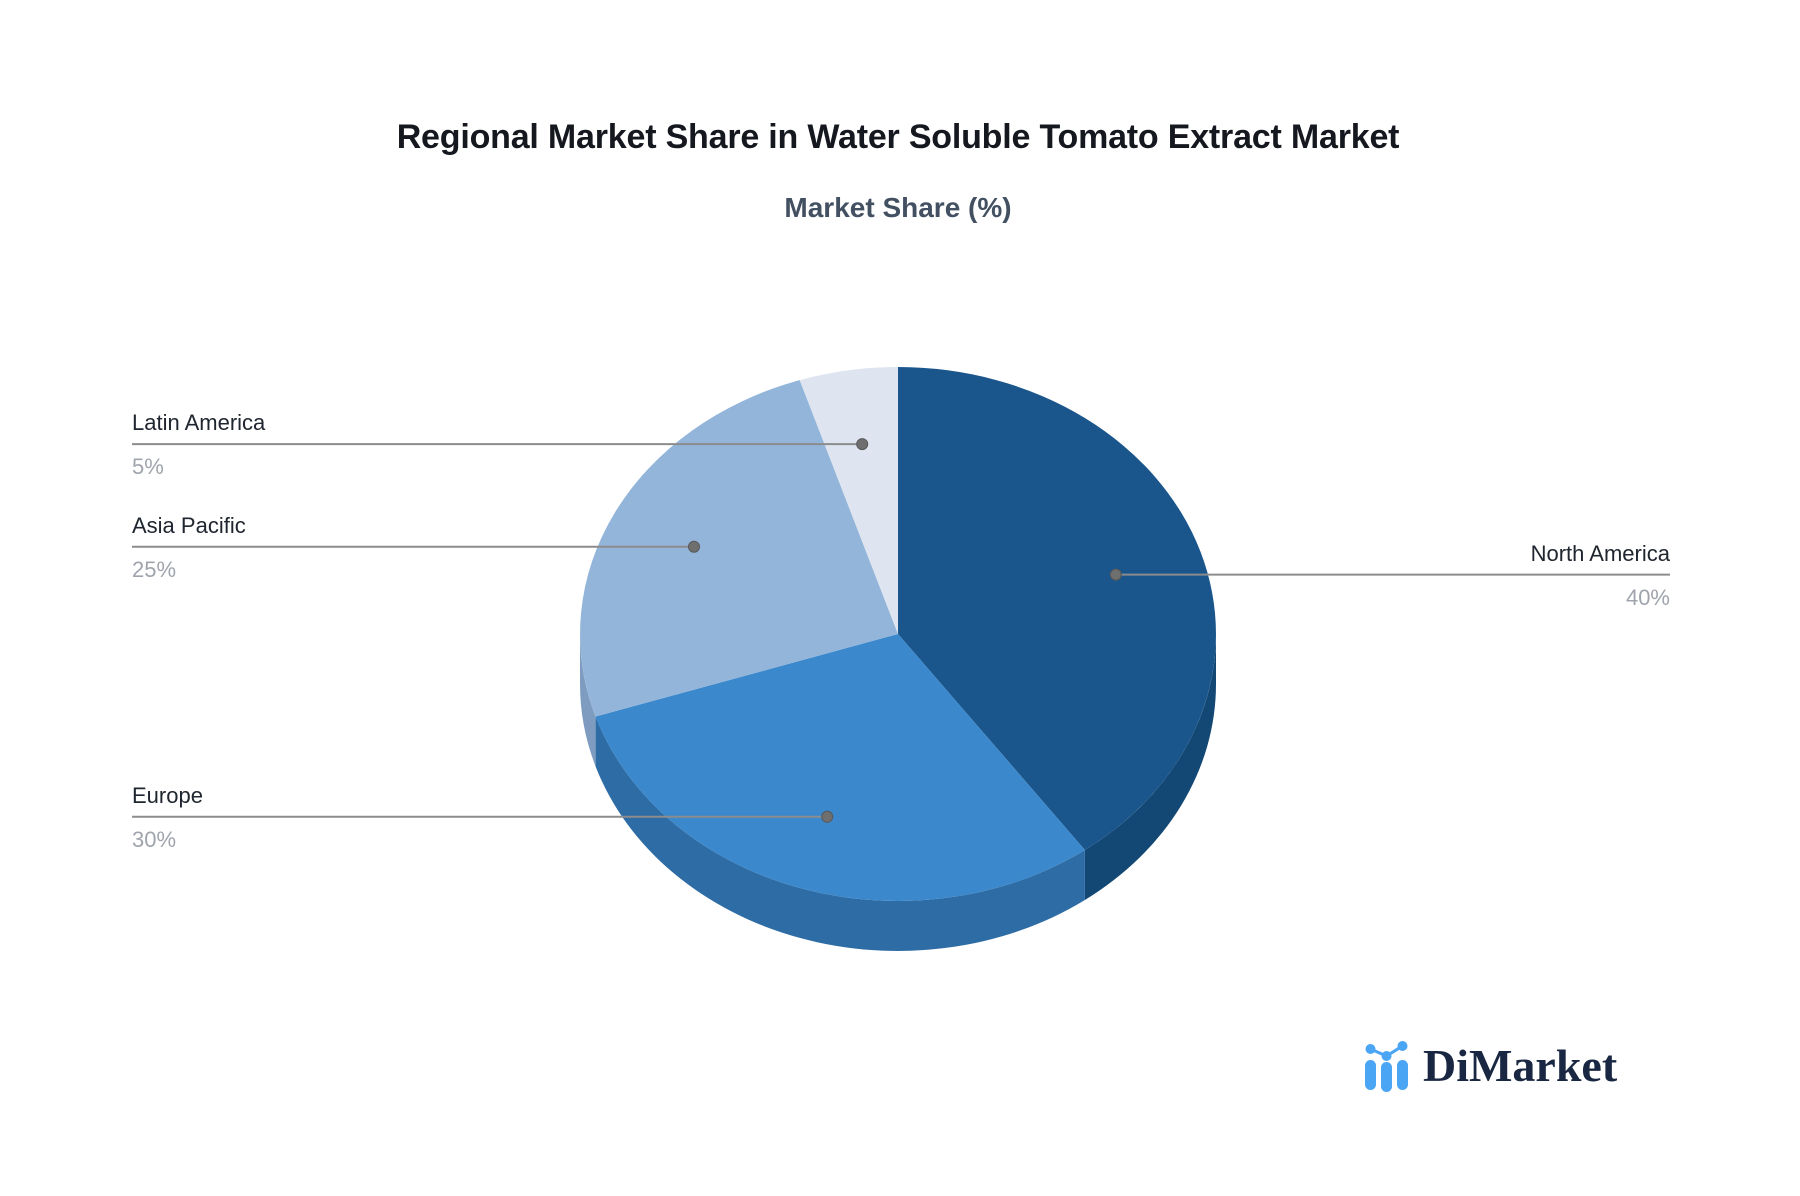  I want to click on pie-slice-asia-pacific, so click(739, 548).